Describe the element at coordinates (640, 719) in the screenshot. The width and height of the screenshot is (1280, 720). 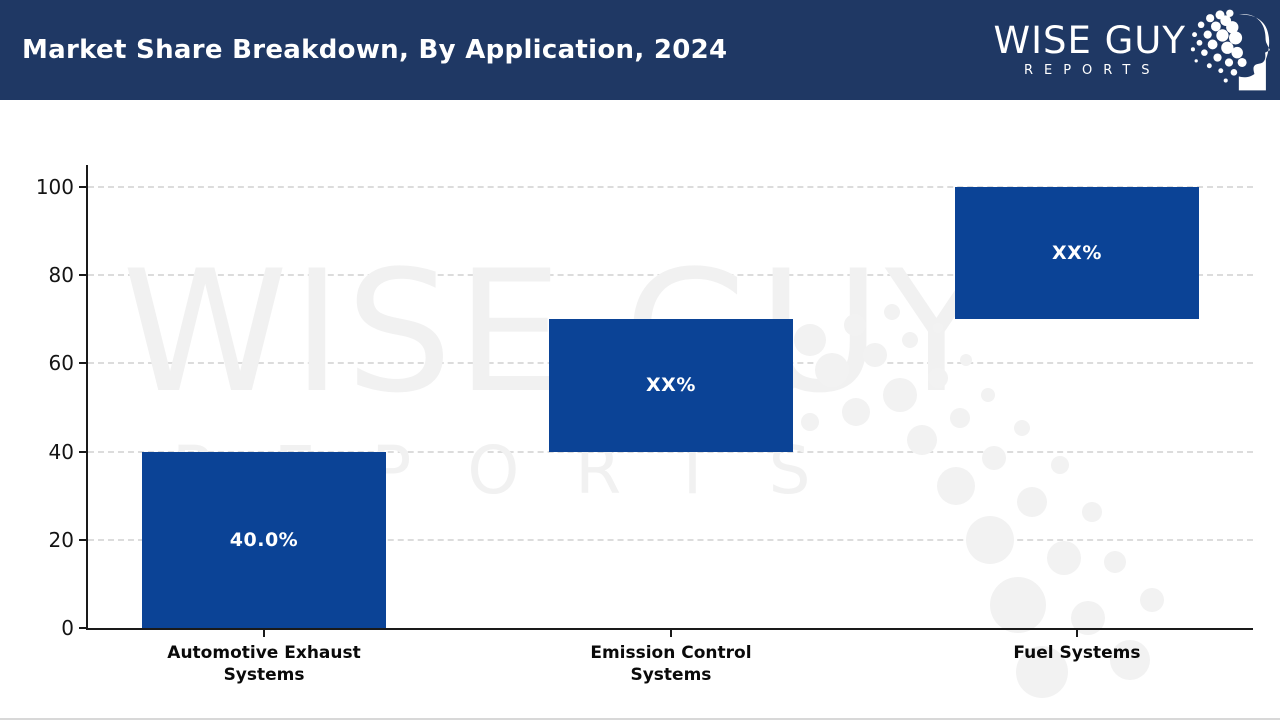
I see `page-bottom-border` at that location.